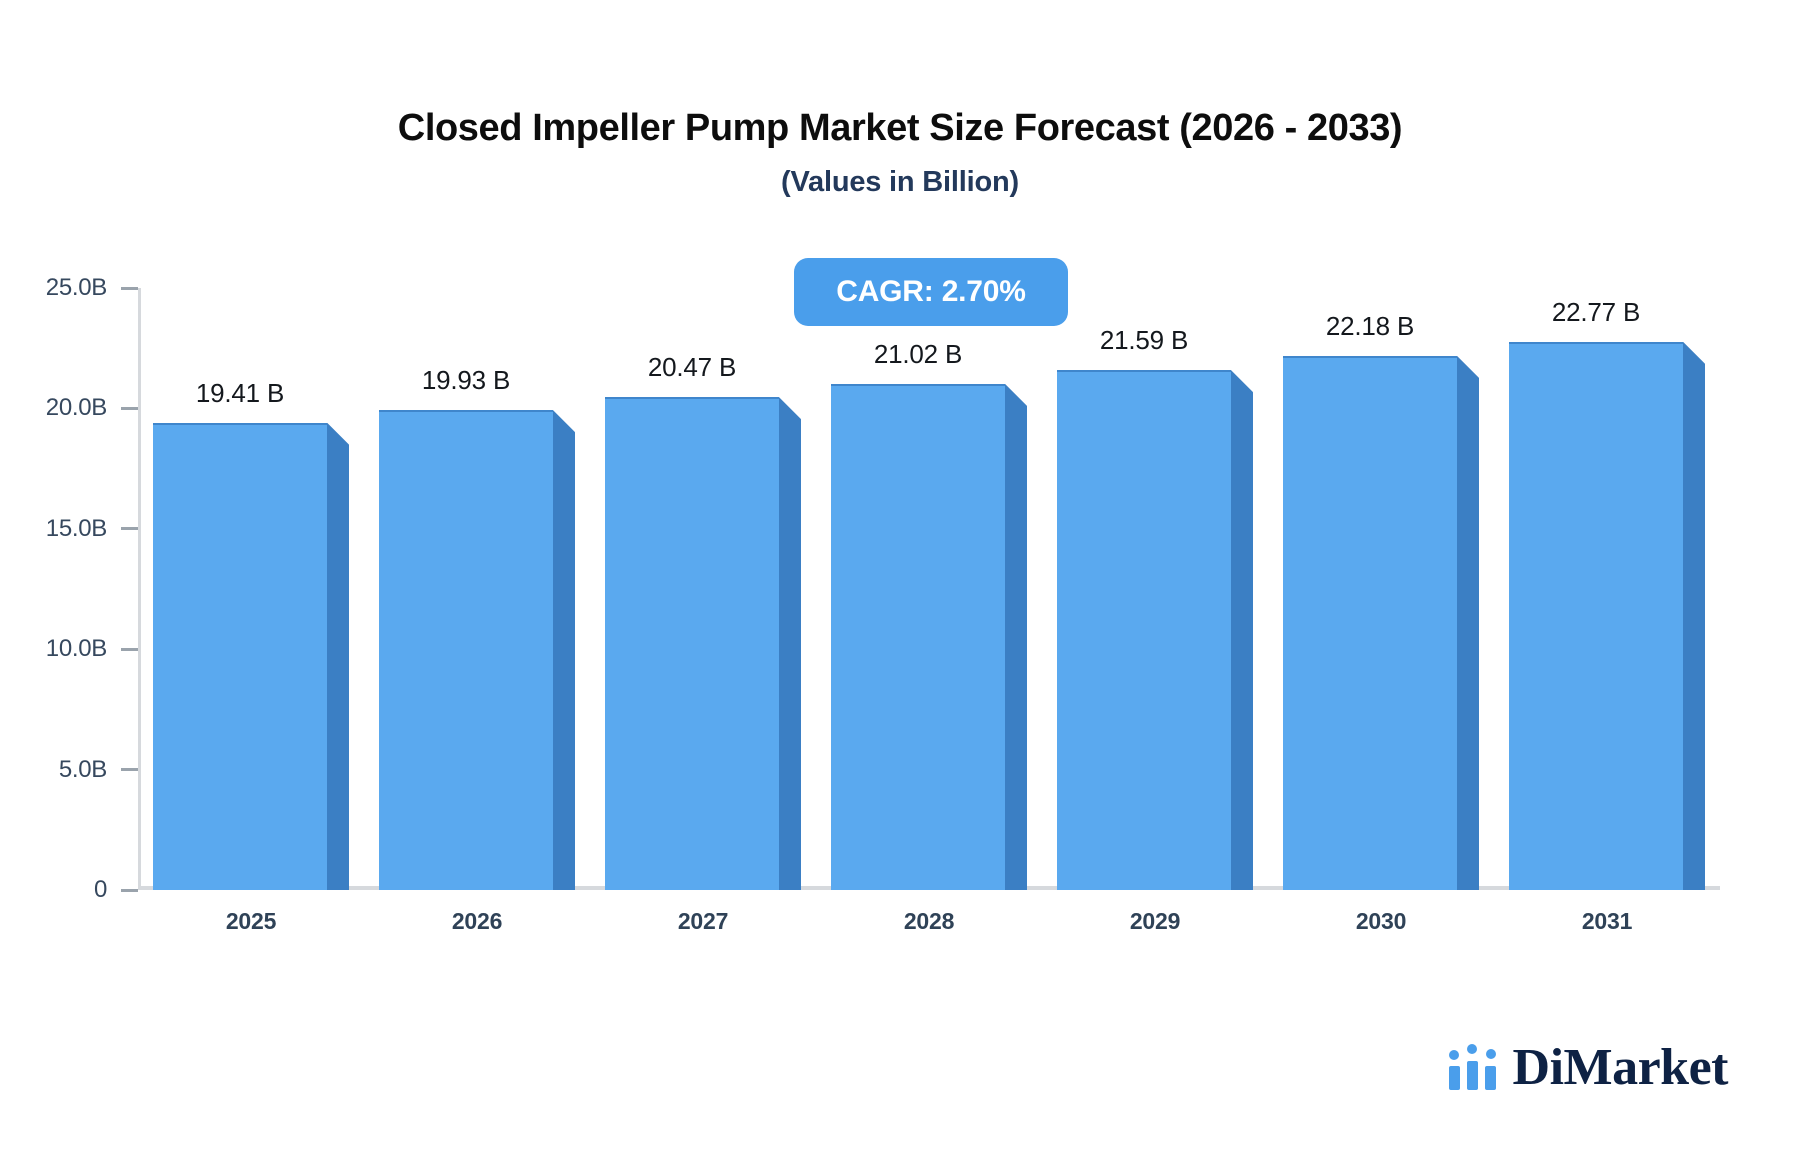  What do you see at coordinates (929, 921) in the screenshot?
I see `x-axis-label: 2028` at bounding box center [929, 921].